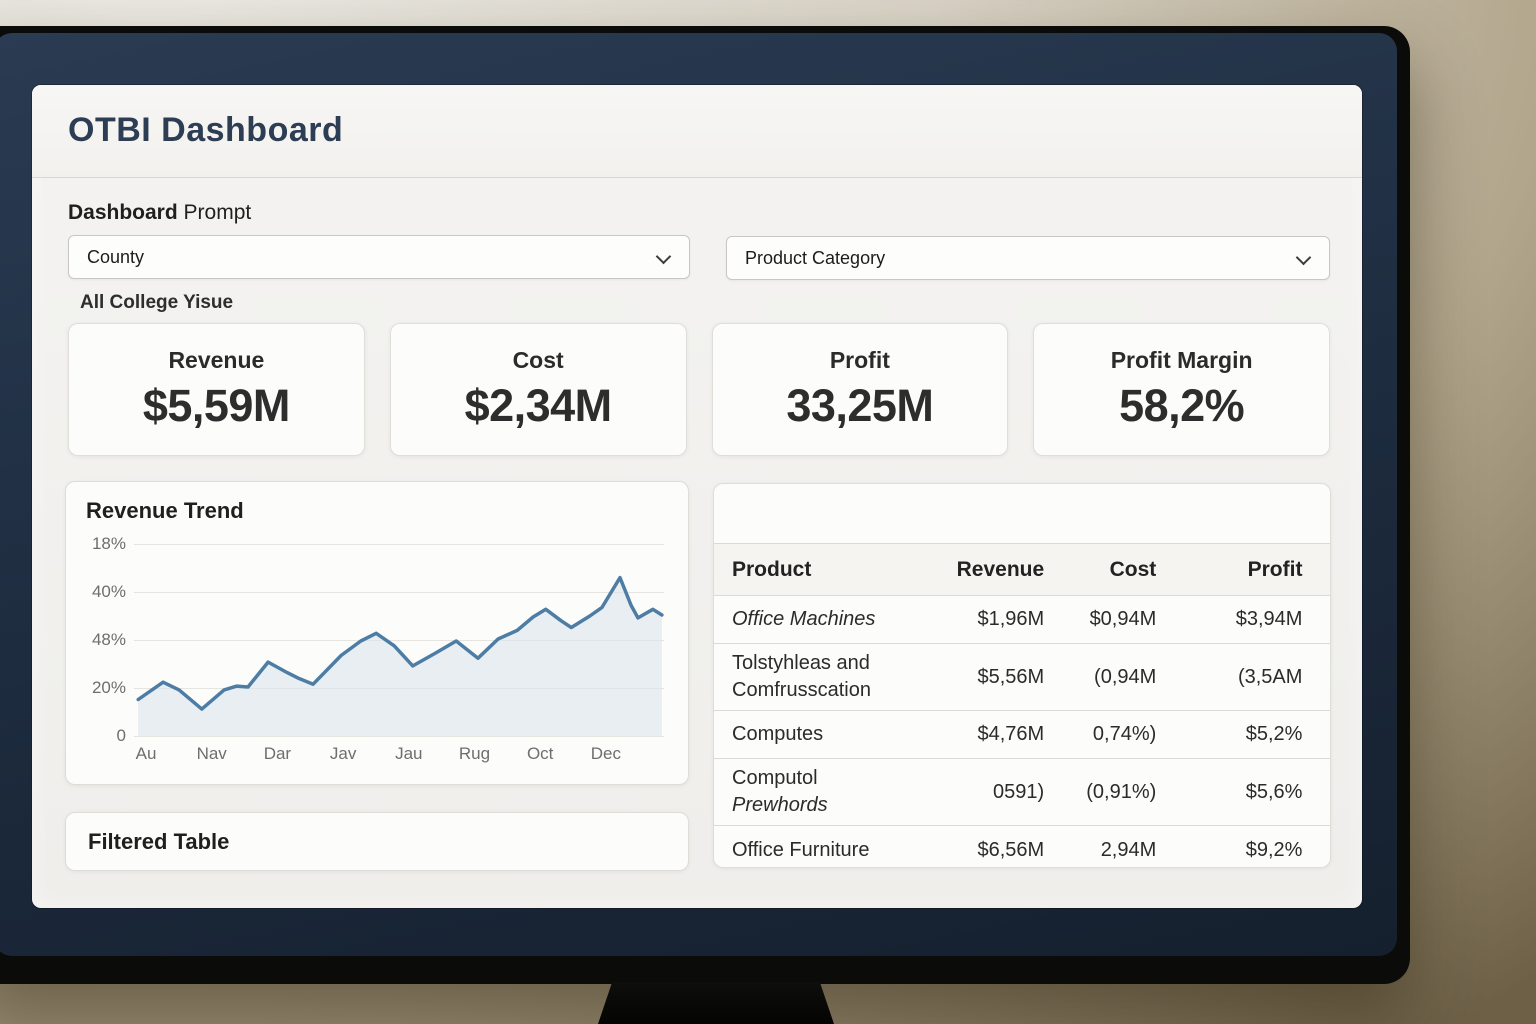  I want to click on kpi-card-revenue: Revenue $5,59M, so click(216, 389).